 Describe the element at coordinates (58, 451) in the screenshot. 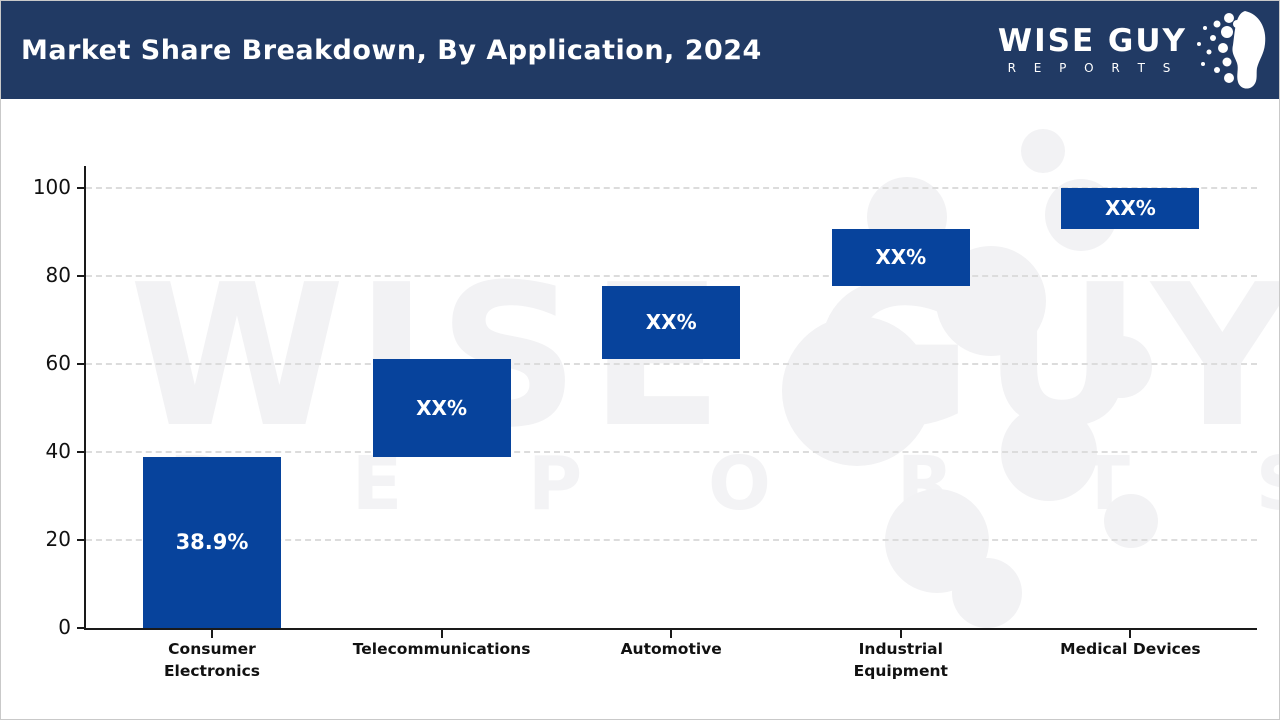

I see `y-tick-label: 40` at that location.